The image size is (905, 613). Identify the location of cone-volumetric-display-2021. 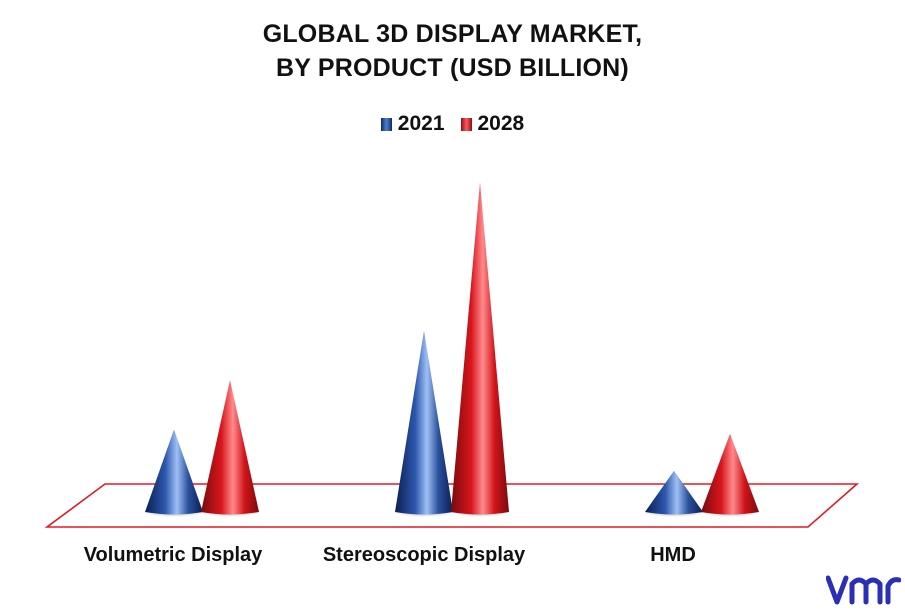
(174, 472).